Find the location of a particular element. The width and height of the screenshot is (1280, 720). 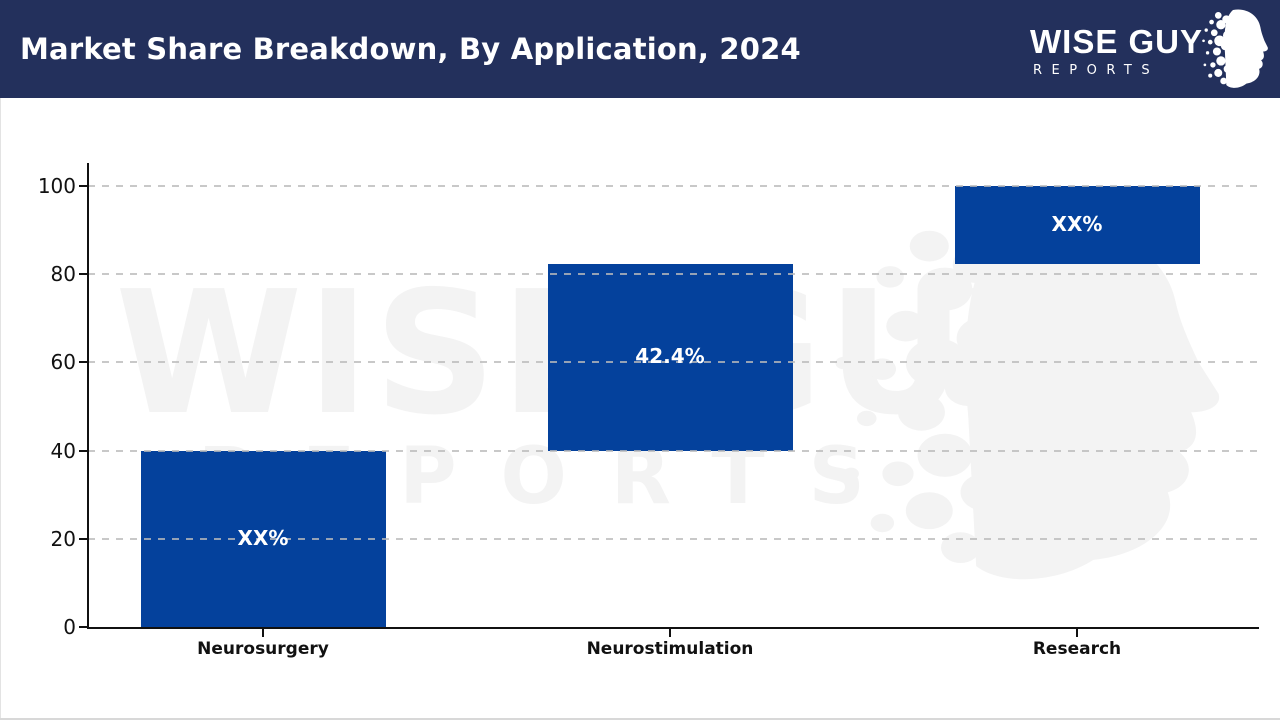

x-category-label-neurosurgery: Neurosurgery is located at coordinates (263, 649).